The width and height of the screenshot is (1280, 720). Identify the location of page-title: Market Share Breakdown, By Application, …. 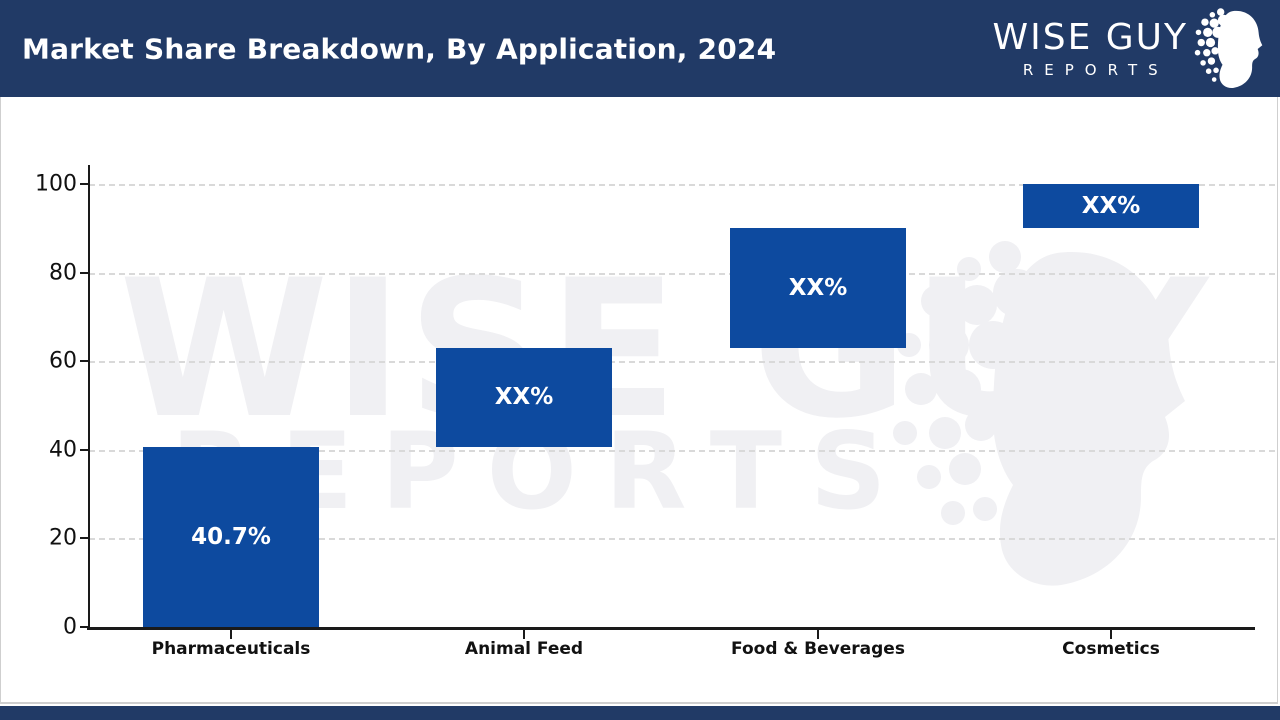
(399, 48).